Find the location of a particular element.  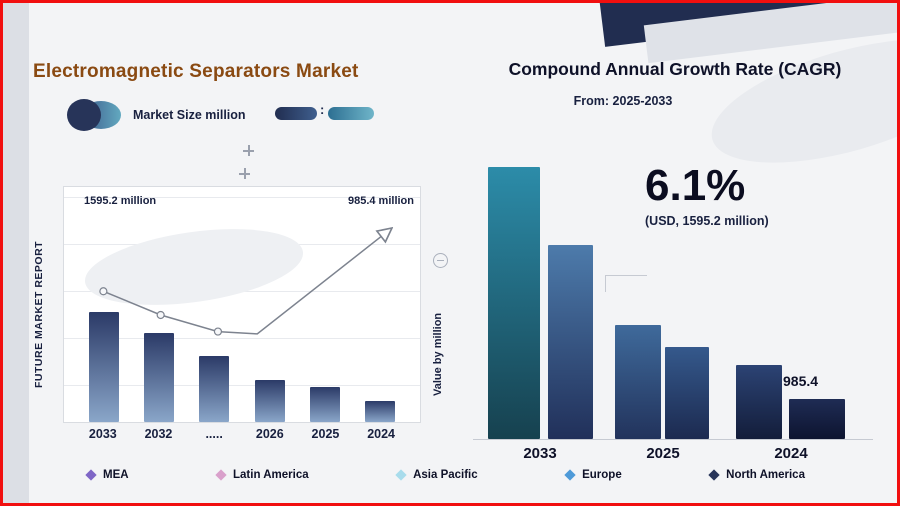

legend-label: North America is located at coordinates (765, 475).